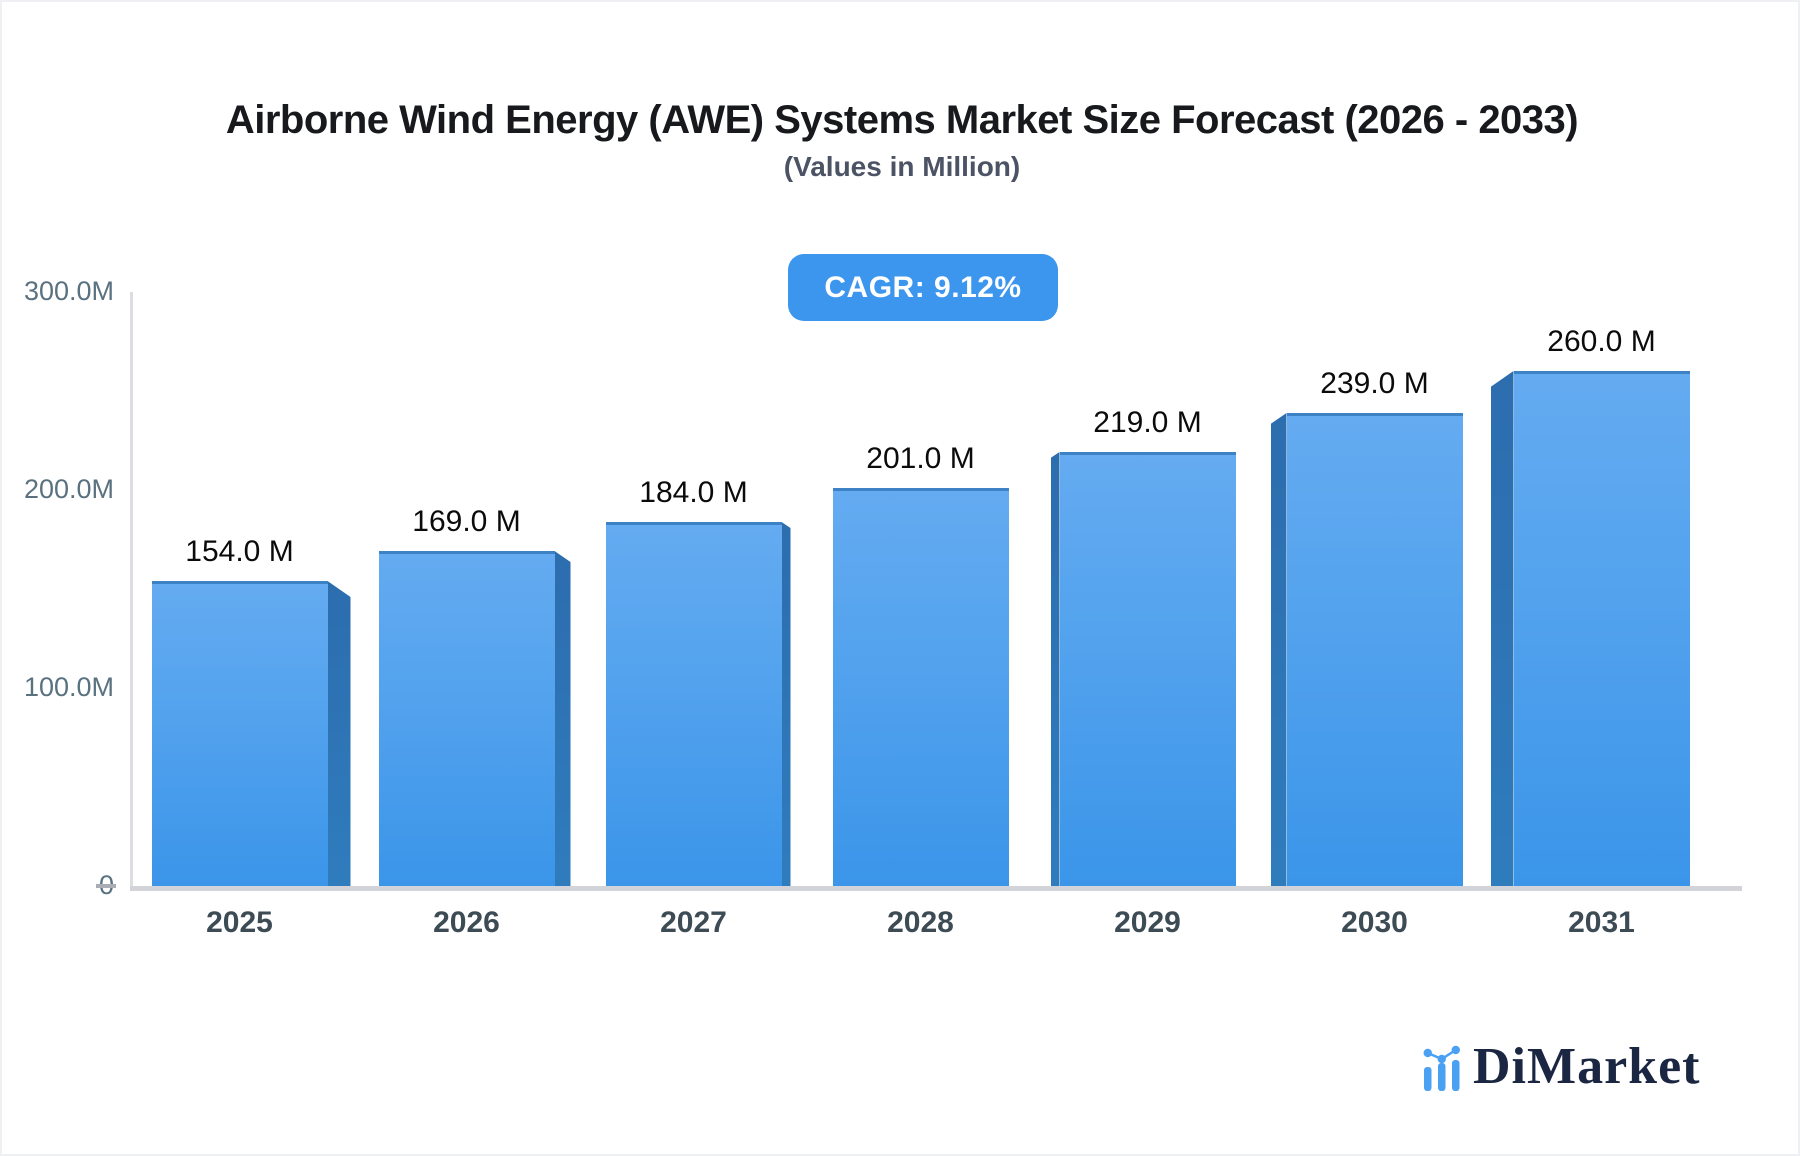  Describe the element at coordinates (1055, 669) in the screenshot. I see `bar-2029-side` at that location.